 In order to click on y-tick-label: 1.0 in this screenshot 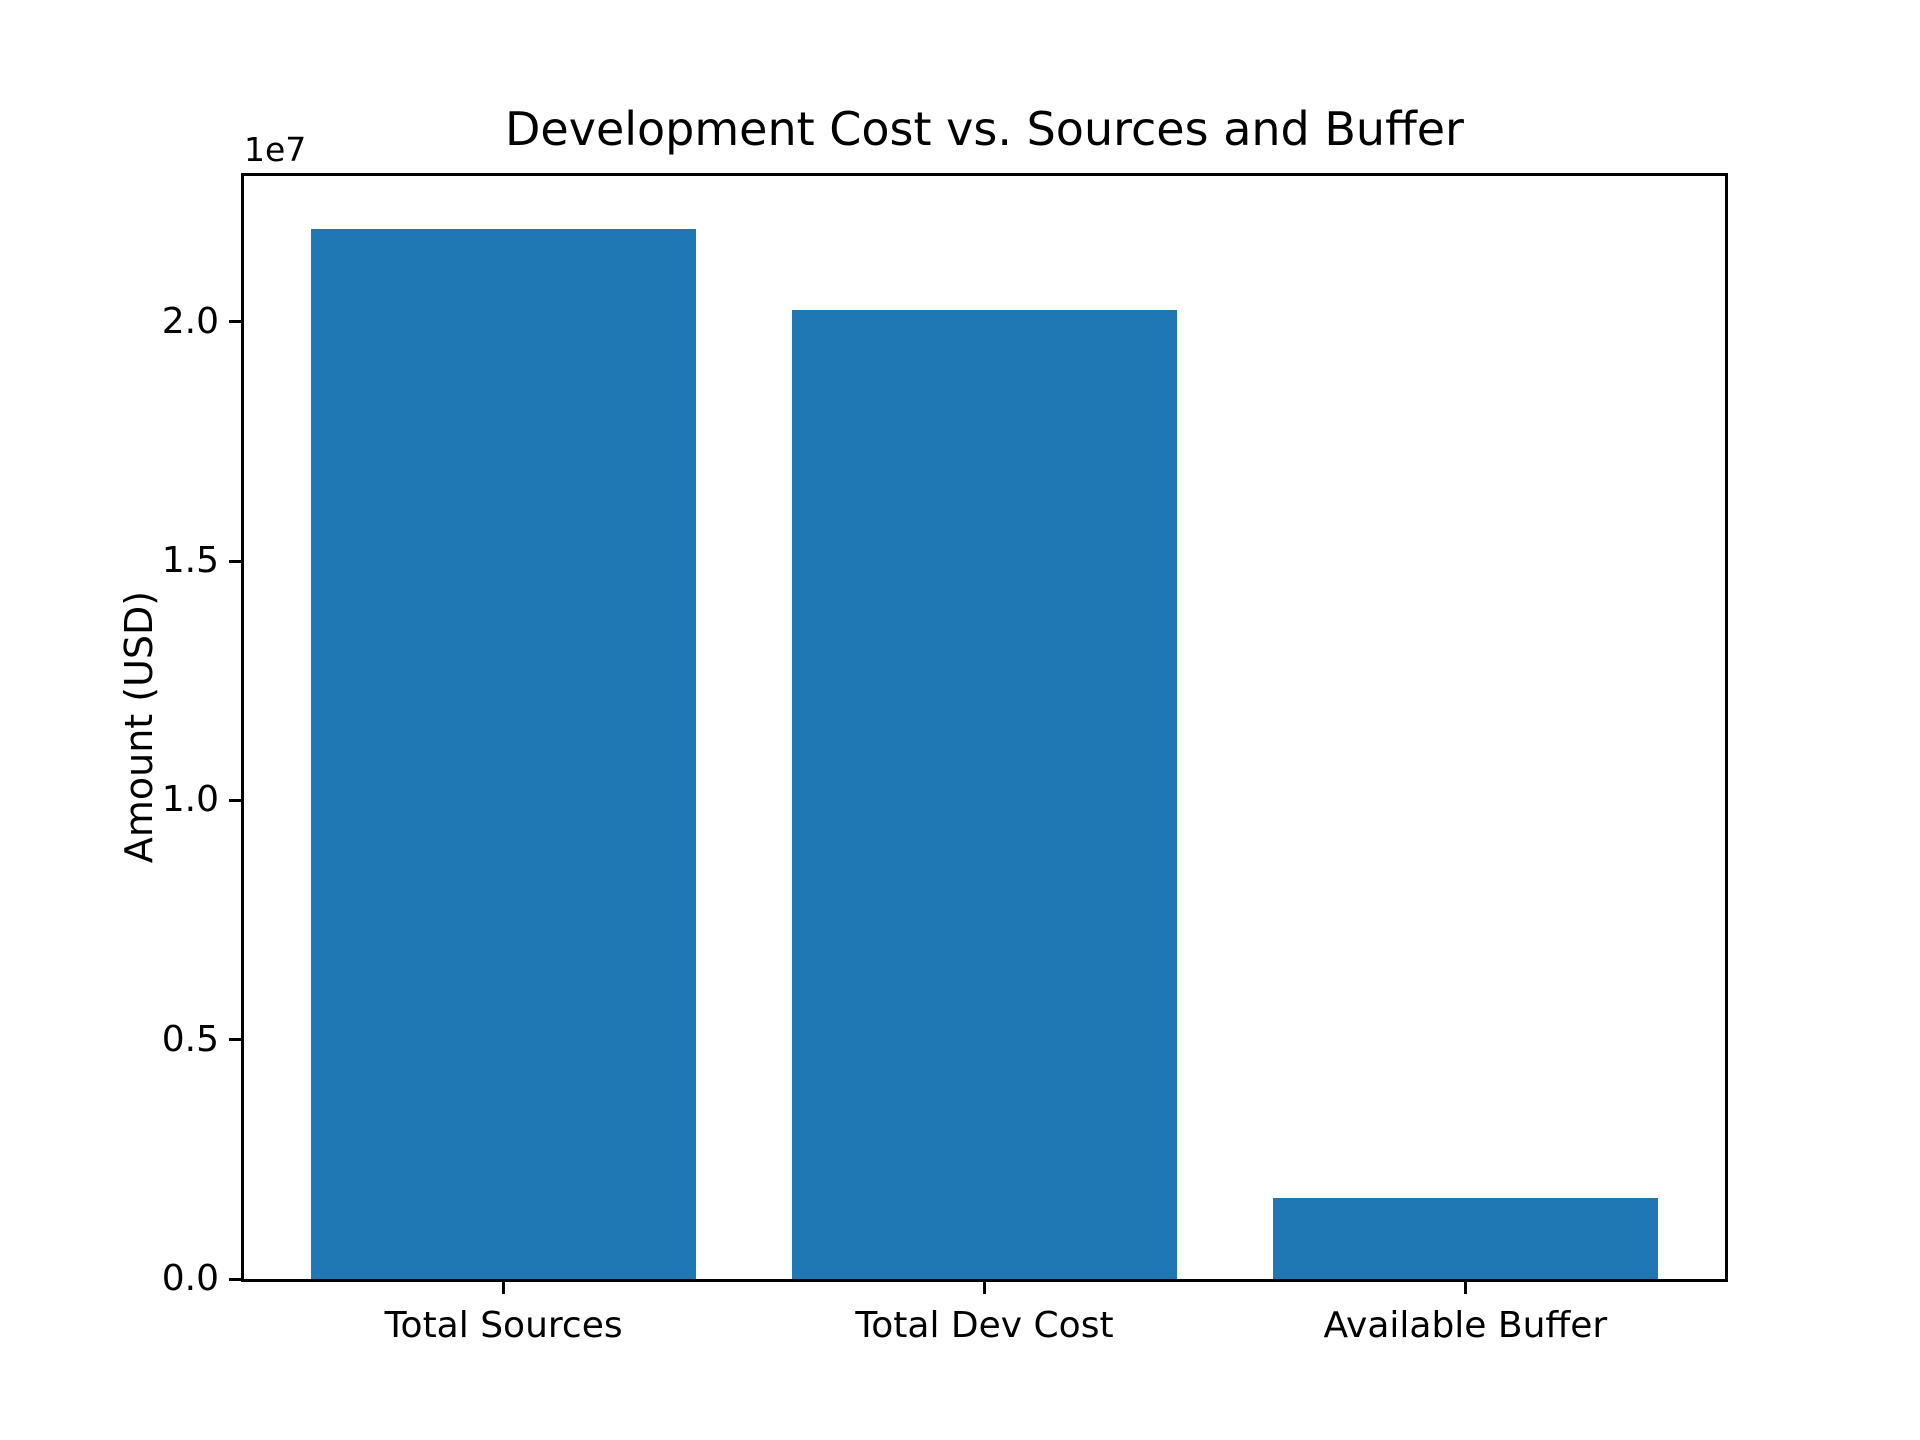, I will do `click(190, 800)`.